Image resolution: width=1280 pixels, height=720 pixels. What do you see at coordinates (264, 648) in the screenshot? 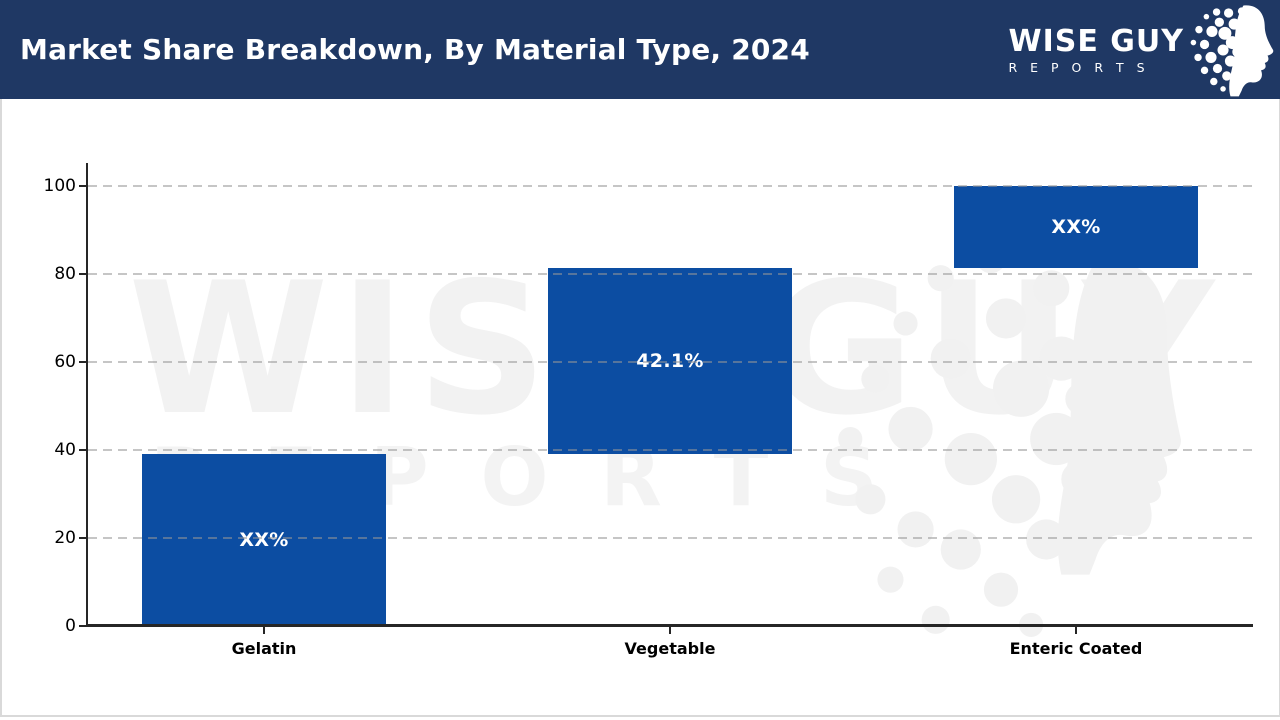
I see `x-category-label: Gelatin` at bounding box center [264, 648].